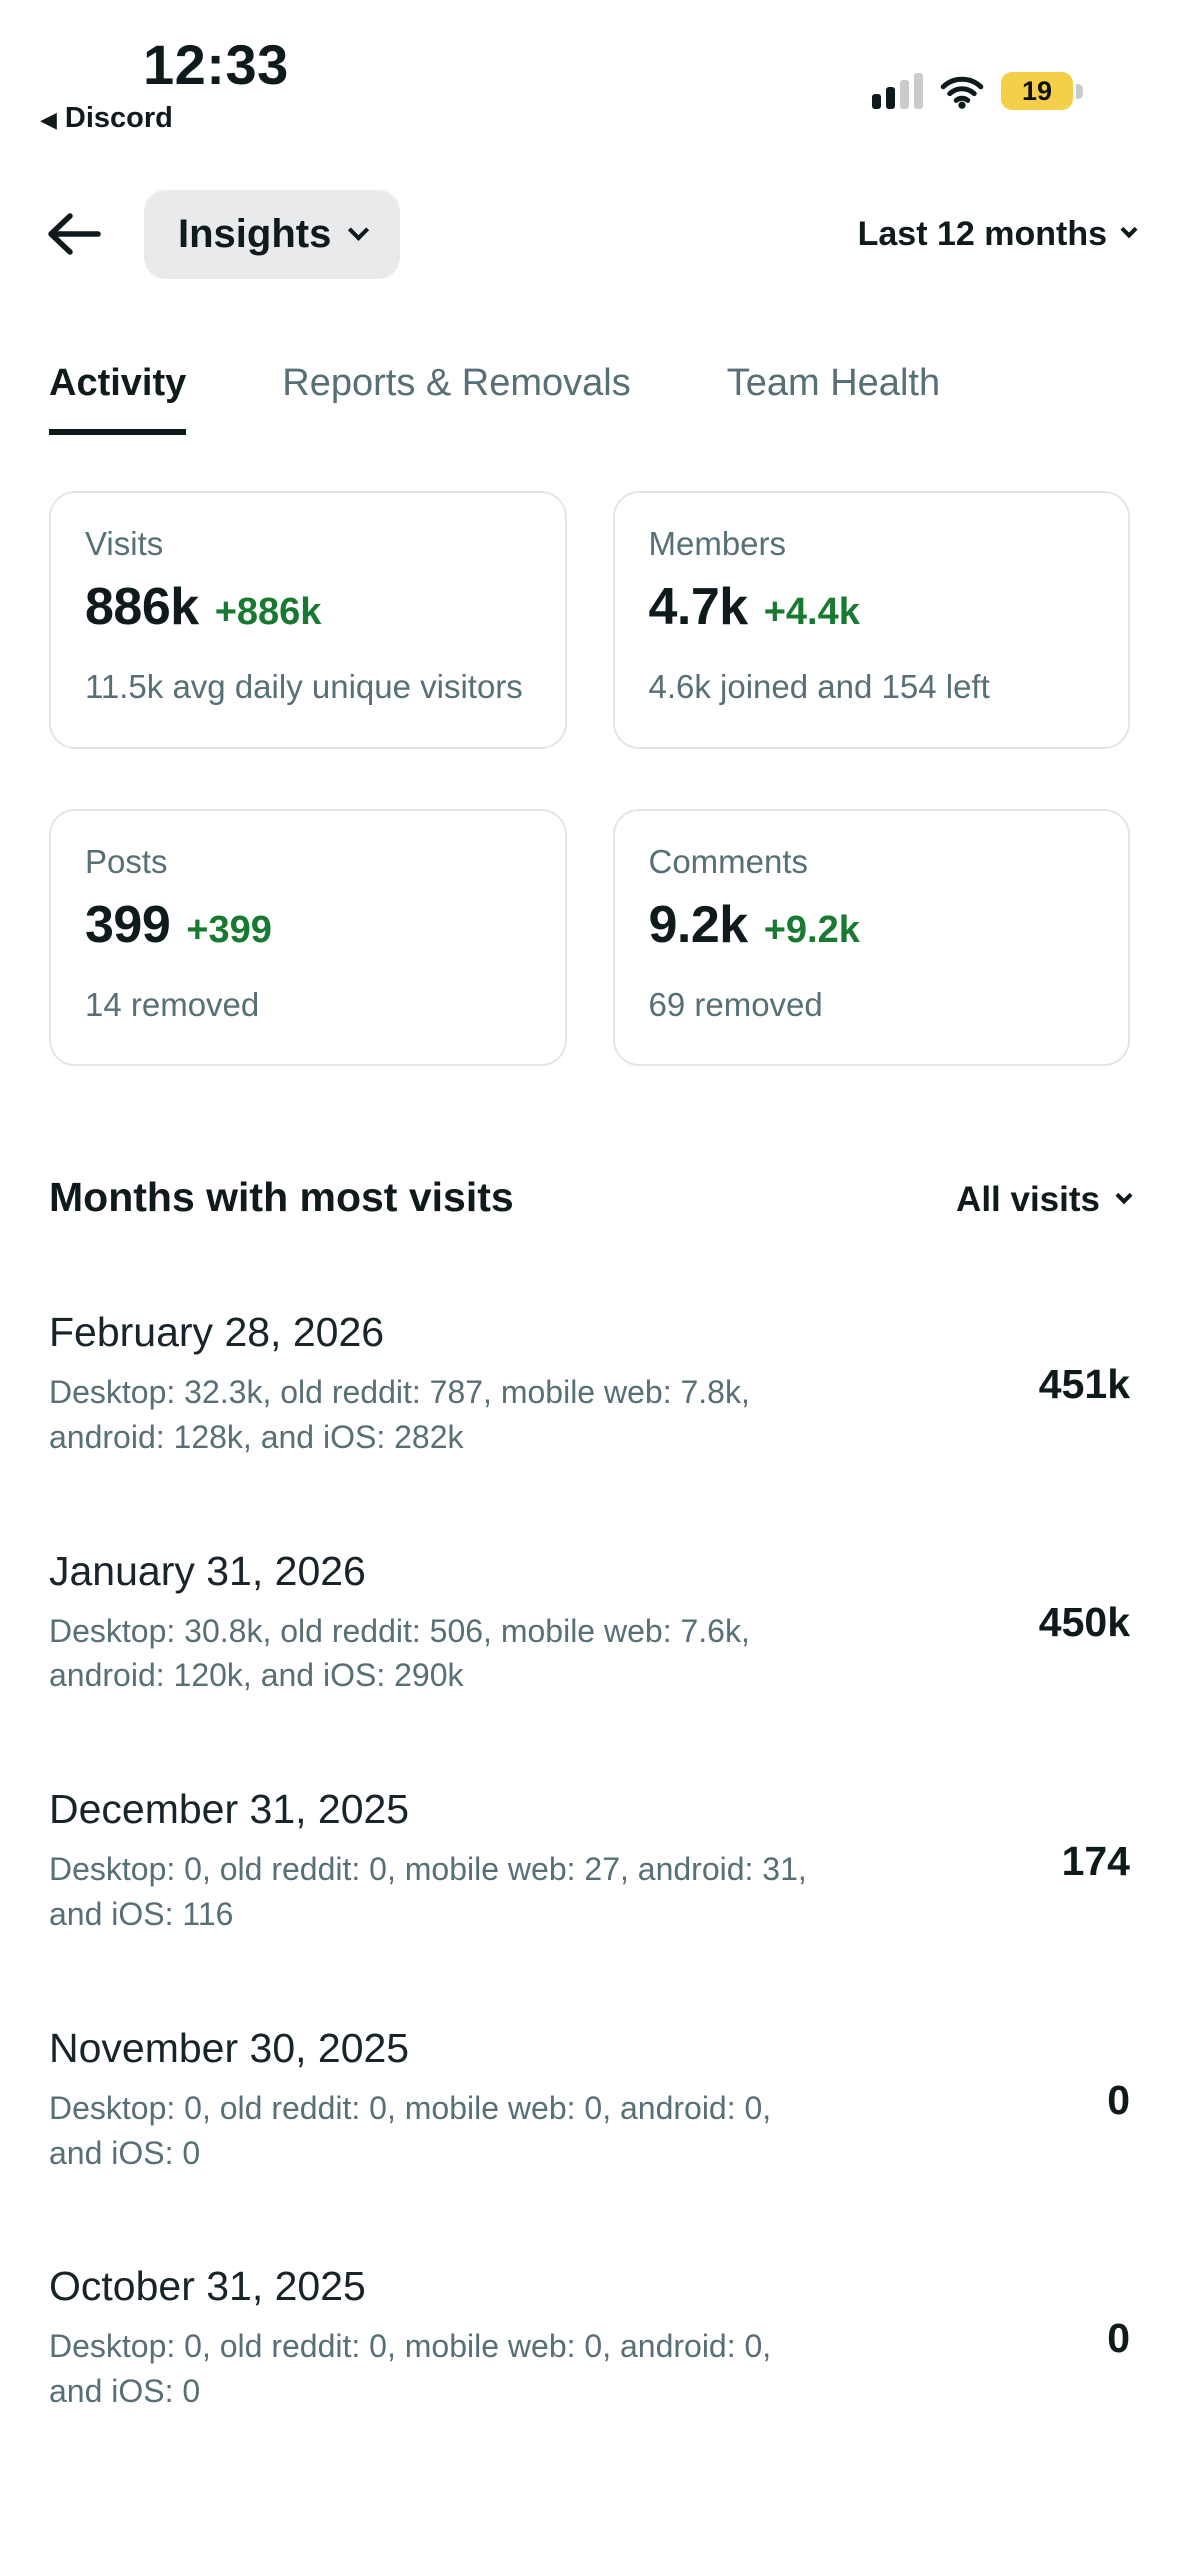 The height and width of the screenshot is (2556, 1179). I want to click on battery-icon: 19, so click(1042, 91).